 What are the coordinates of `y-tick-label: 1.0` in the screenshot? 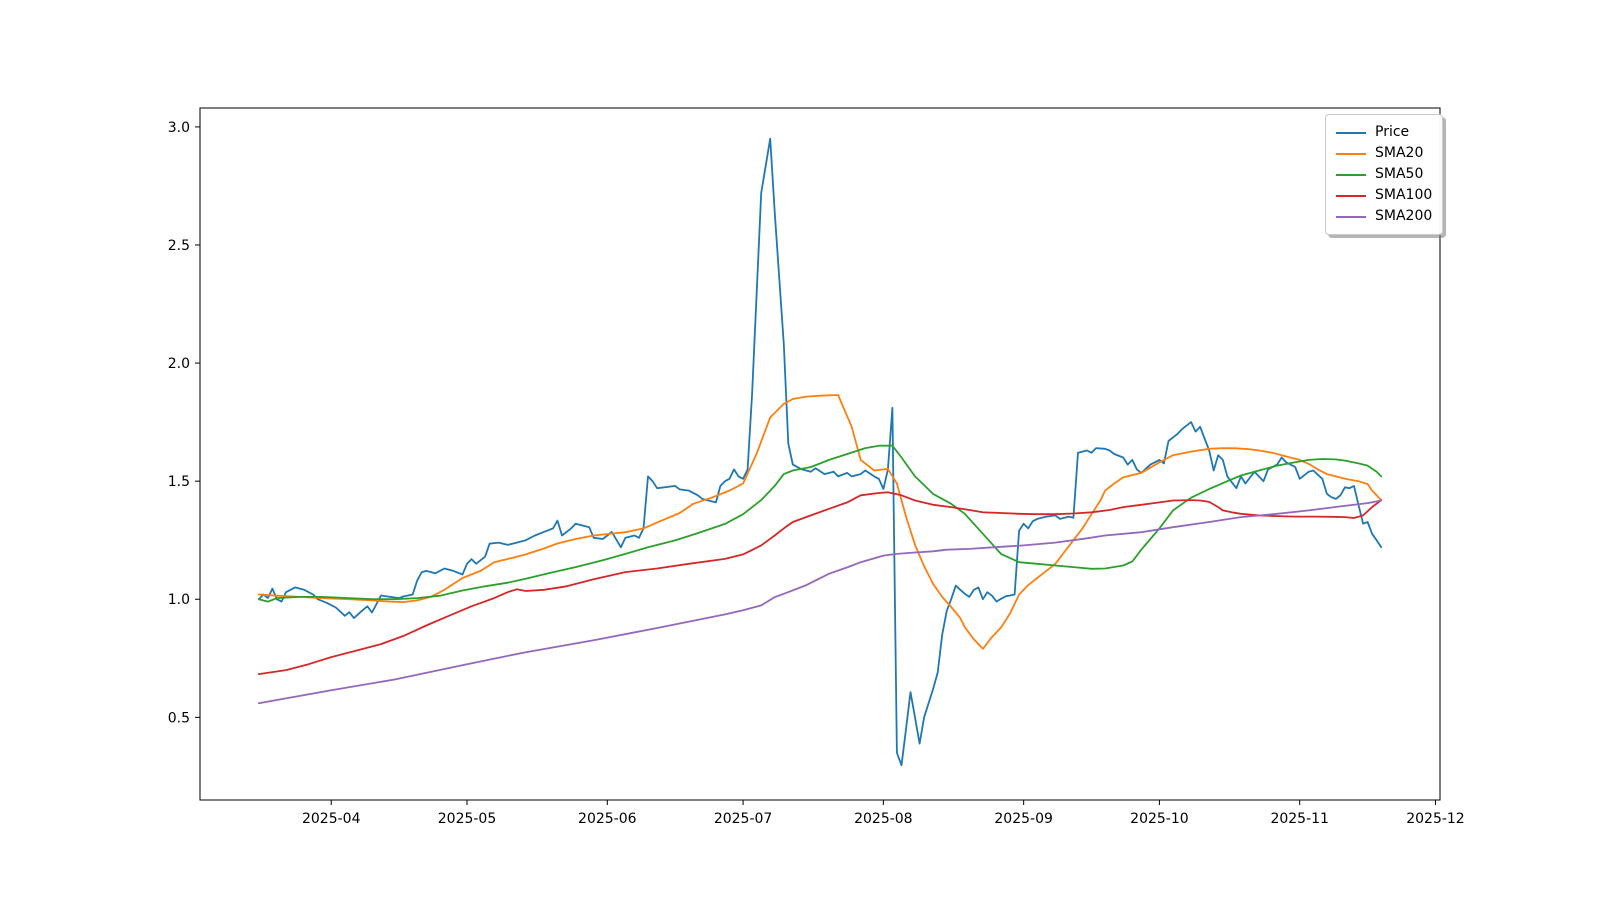 It's located at (179, 600).